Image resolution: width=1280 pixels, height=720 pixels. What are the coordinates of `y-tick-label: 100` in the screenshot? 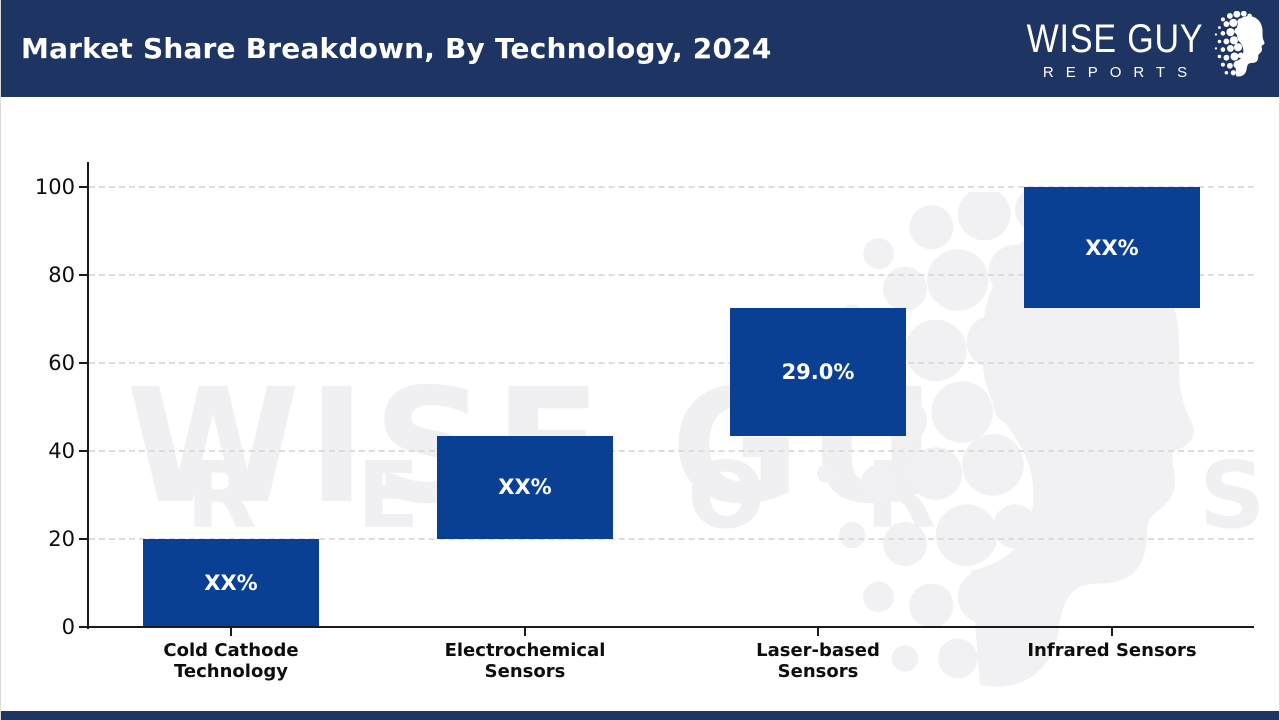 It's located at (54, 187).